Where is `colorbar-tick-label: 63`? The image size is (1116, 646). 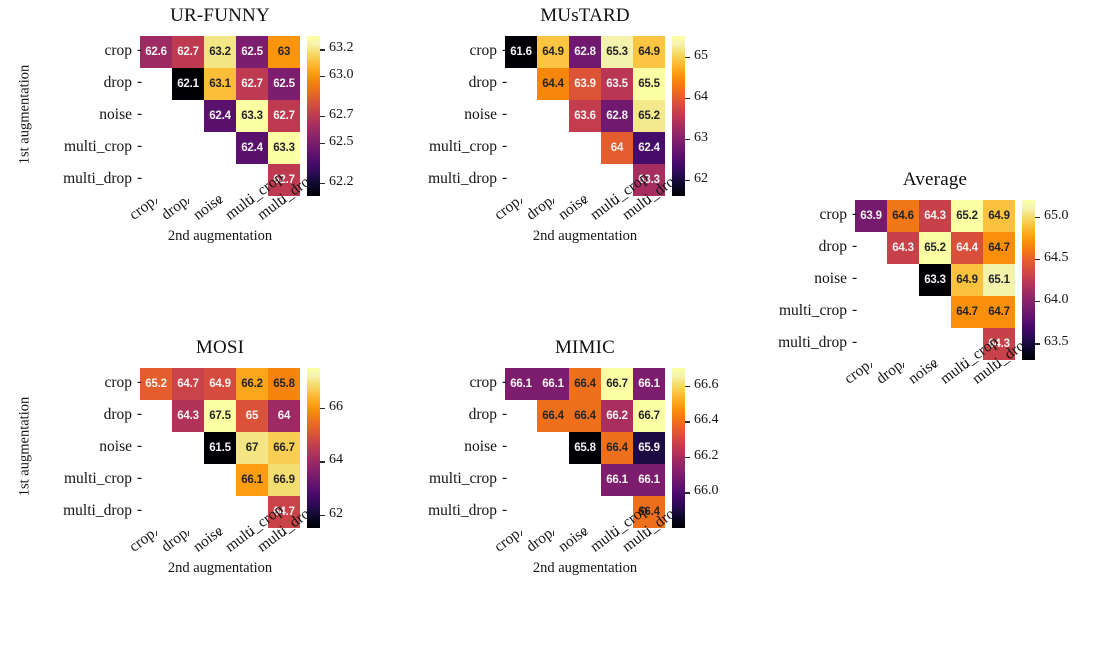
colorbar-tick-label: 63 is located at coordinates (701, 137).